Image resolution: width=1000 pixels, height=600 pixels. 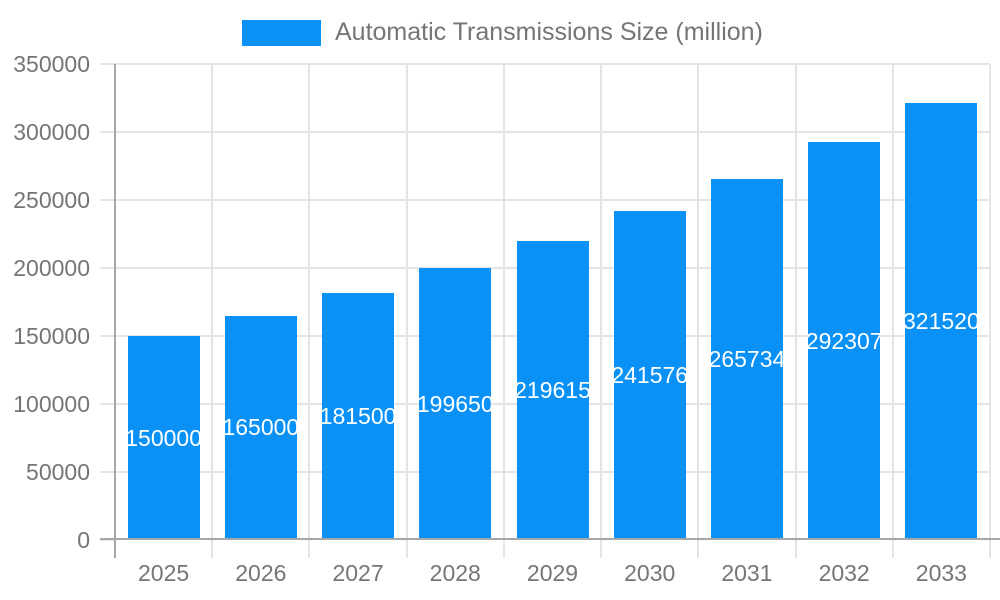 What do you see at coordinates (549, 32) in the screenshot?
I see `legend-label: Automatic Transmissions Size (million)` at bounding box center [549, 32].